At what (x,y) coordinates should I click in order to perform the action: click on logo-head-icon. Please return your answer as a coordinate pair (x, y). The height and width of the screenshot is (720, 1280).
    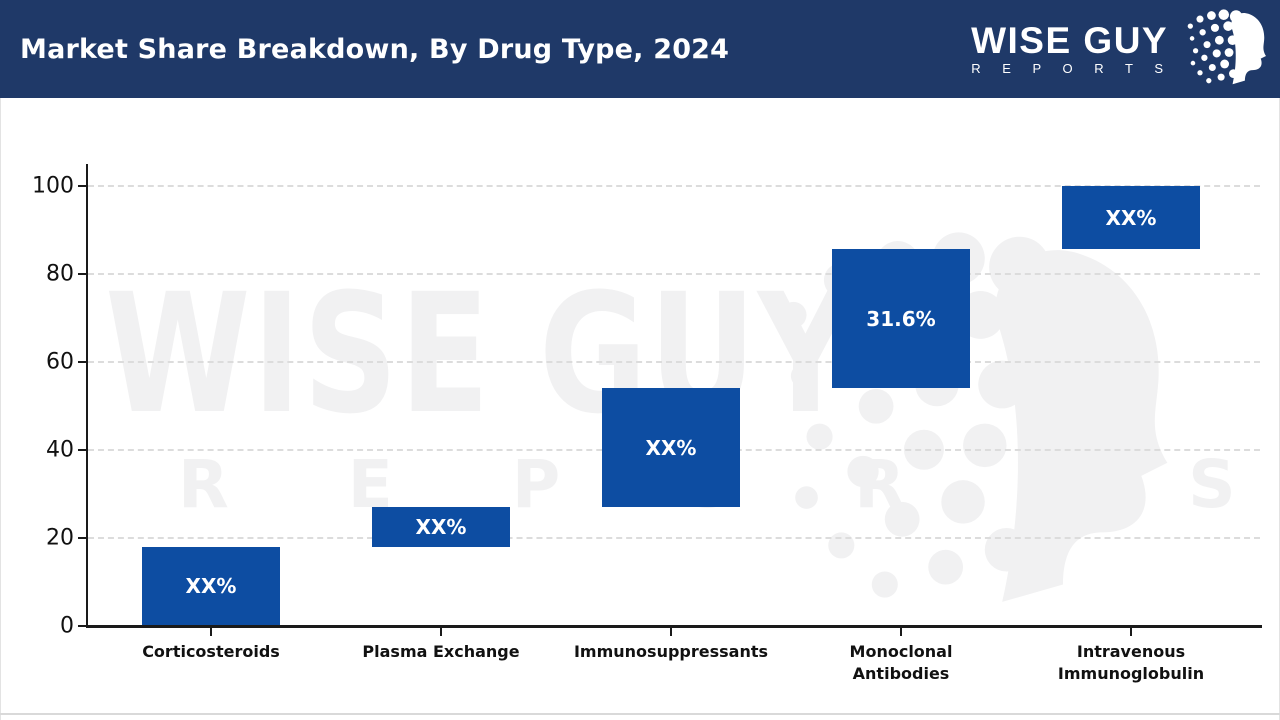
    Looking at the image, I should click on (1226, 47).